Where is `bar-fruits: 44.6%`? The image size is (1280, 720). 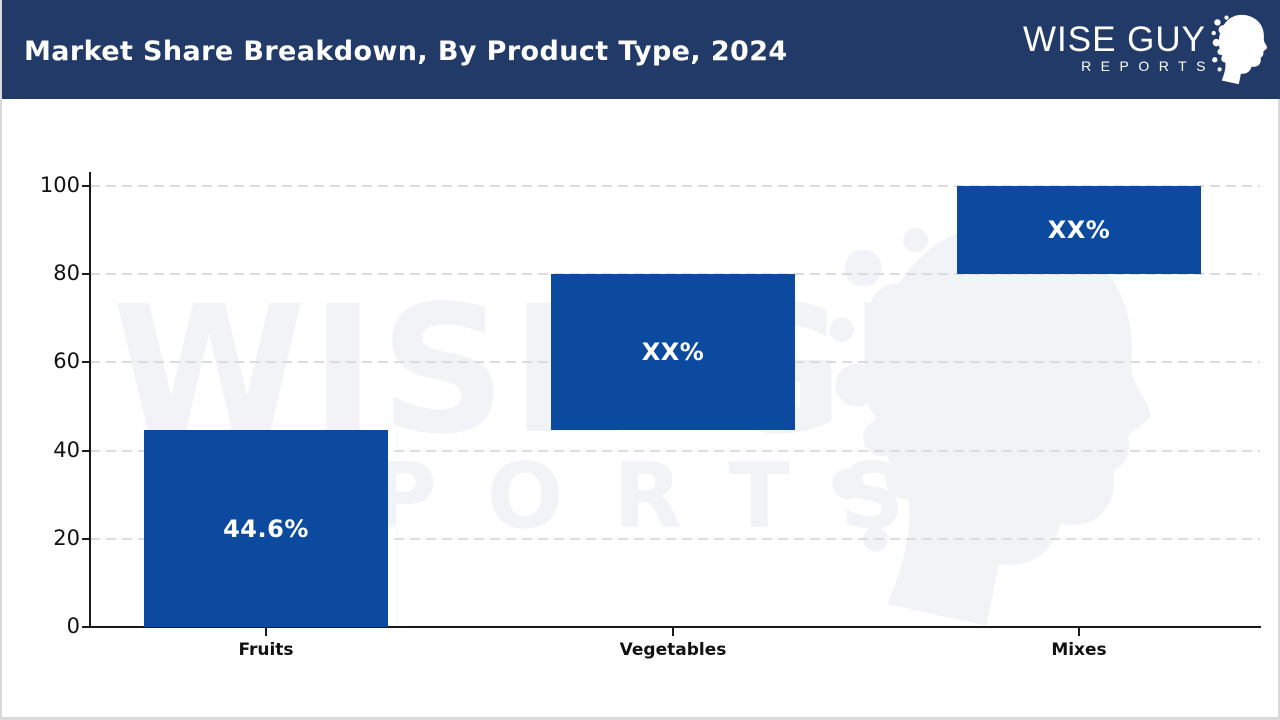
bar-fruits: 44.6% is located at coordinates (266, 528).